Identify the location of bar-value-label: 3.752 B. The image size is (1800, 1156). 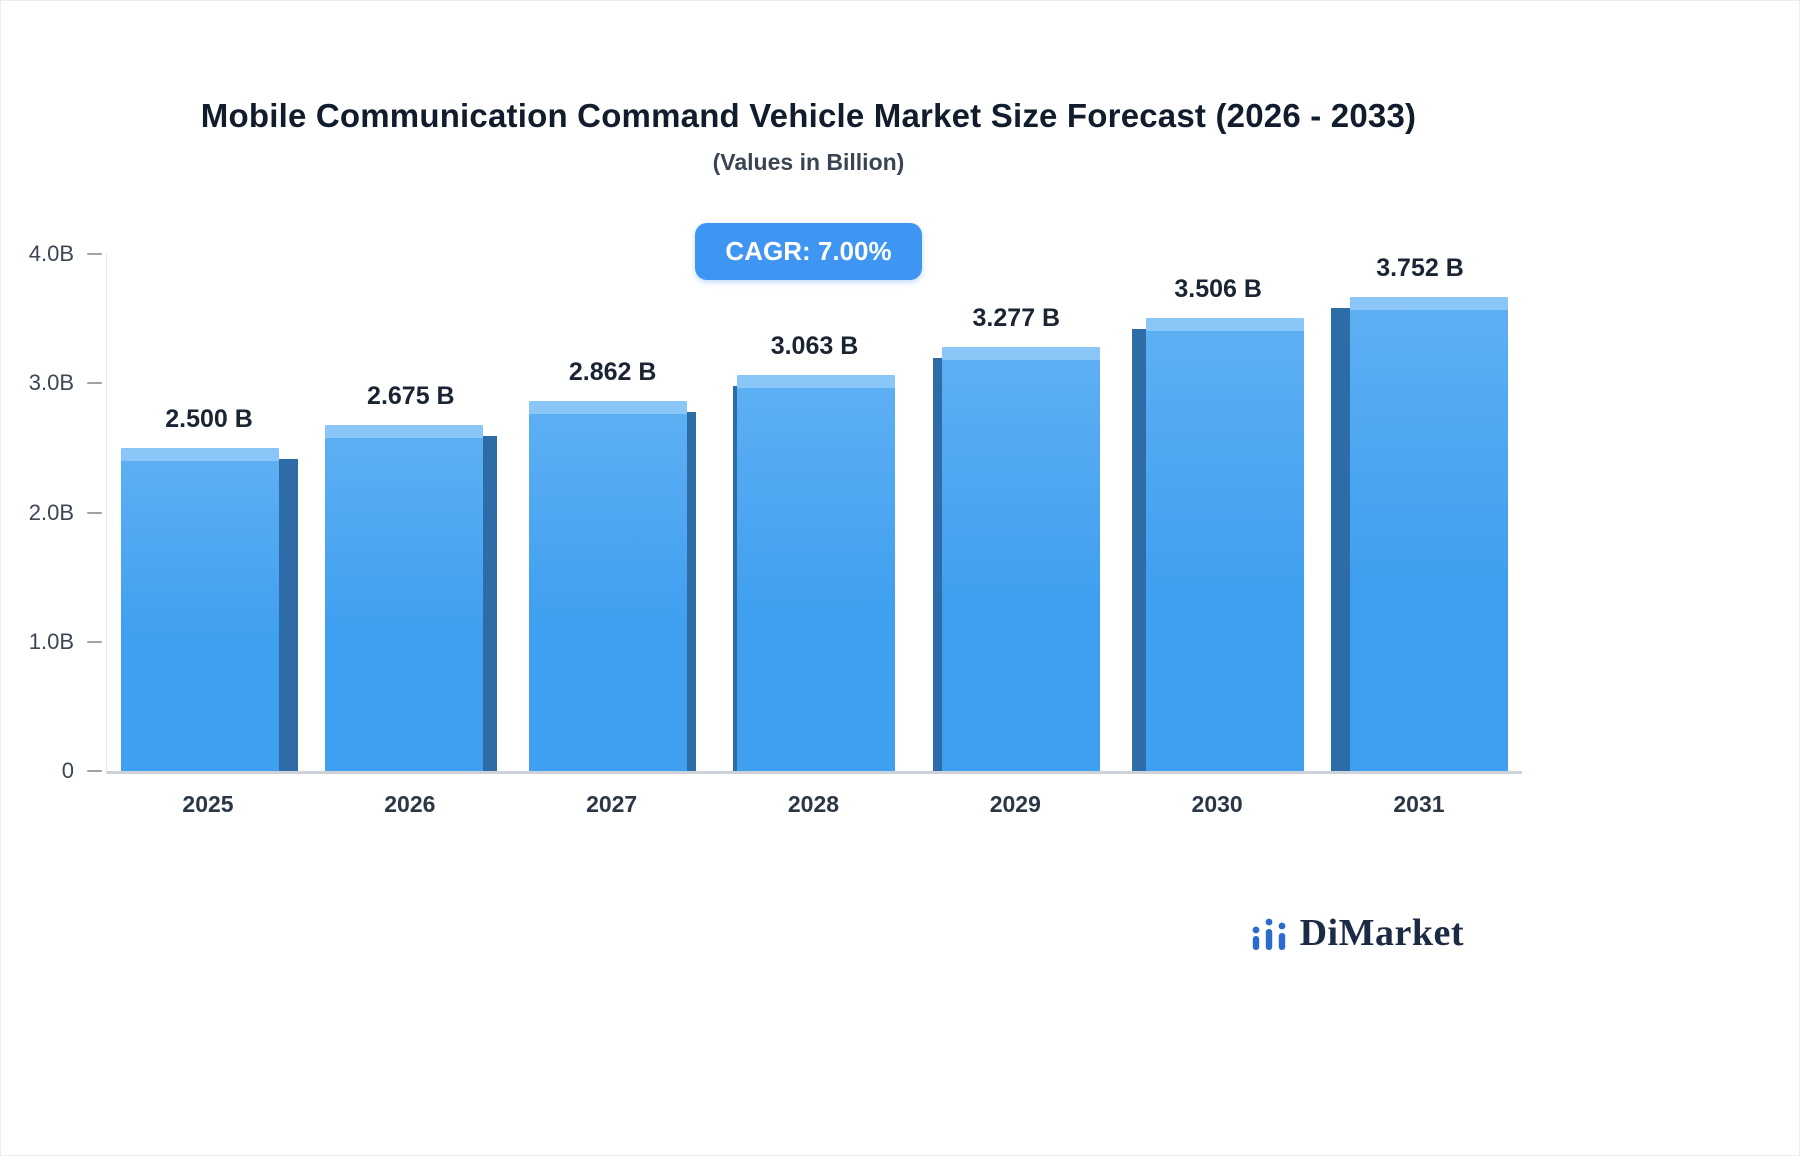
(1420, 268).